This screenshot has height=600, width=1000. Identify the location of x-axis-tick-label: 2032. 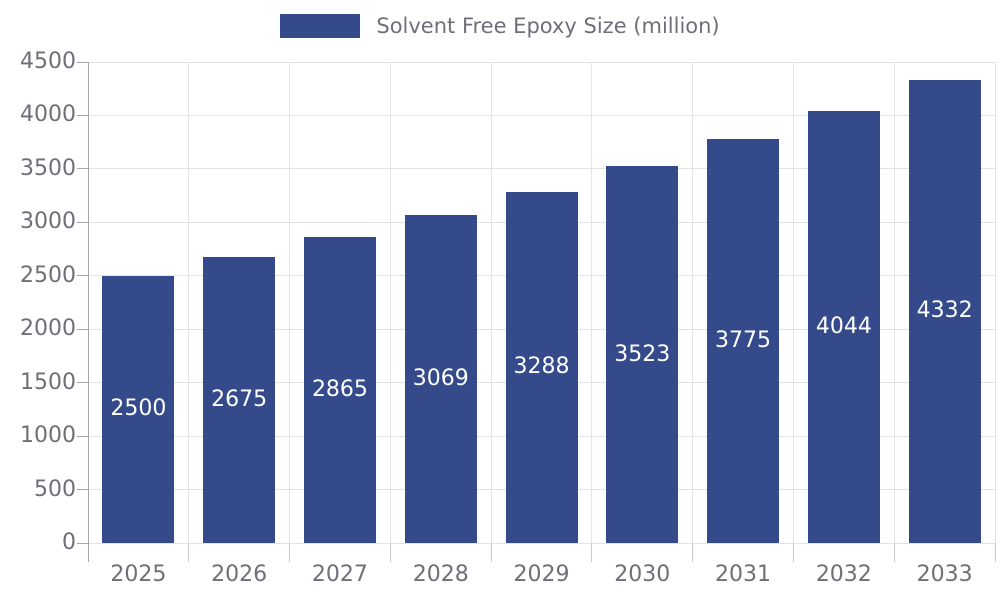
(843, 574).